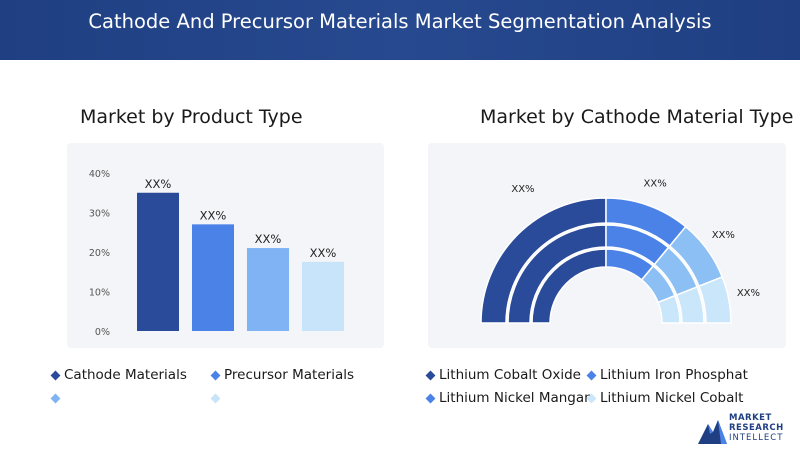  What do you see at coordinates (674, 375) in the screenshot?
I see `legend-label: Lithium Iron Phosphat` at bounding box center [674, 375].